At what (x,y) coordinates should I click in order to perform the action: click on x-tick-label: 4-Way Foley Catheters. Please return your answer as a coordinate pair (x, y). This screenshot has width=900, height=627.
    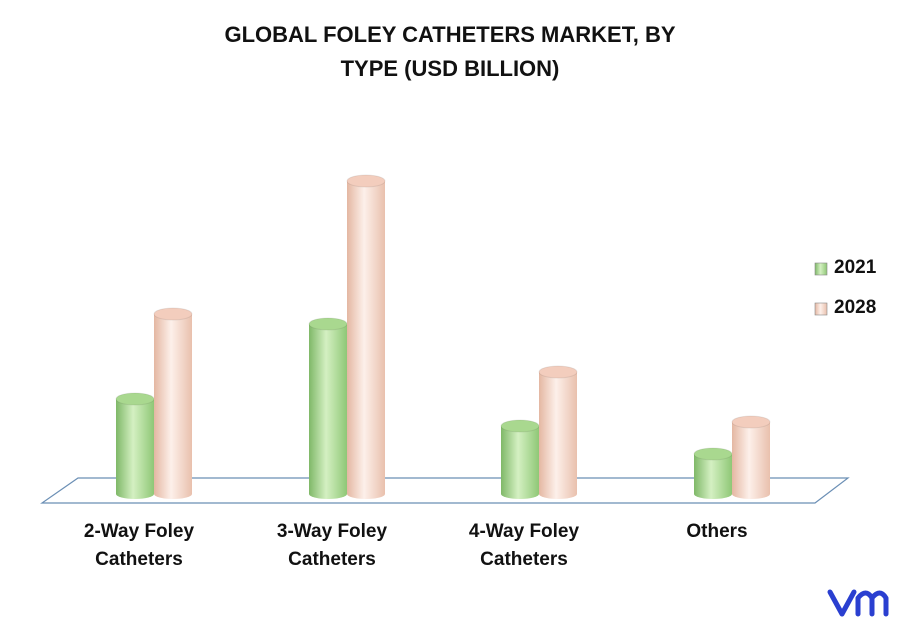
    Looking at the image, I should click on (524, 545).